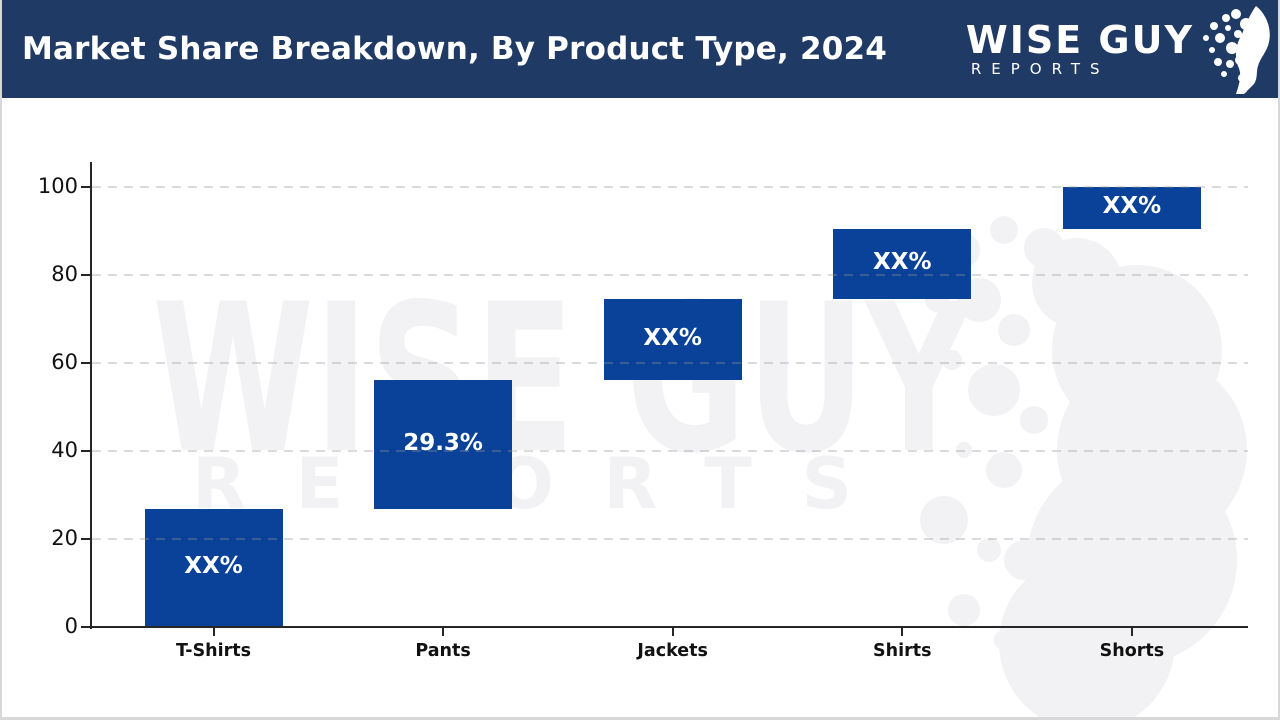 The height and width of the screenshot is (720, 1280). What do you see at coordinates (213, 651) in the screenshot?
I see `x-category-label: T-Shirts` at bounding box center [213, 651].